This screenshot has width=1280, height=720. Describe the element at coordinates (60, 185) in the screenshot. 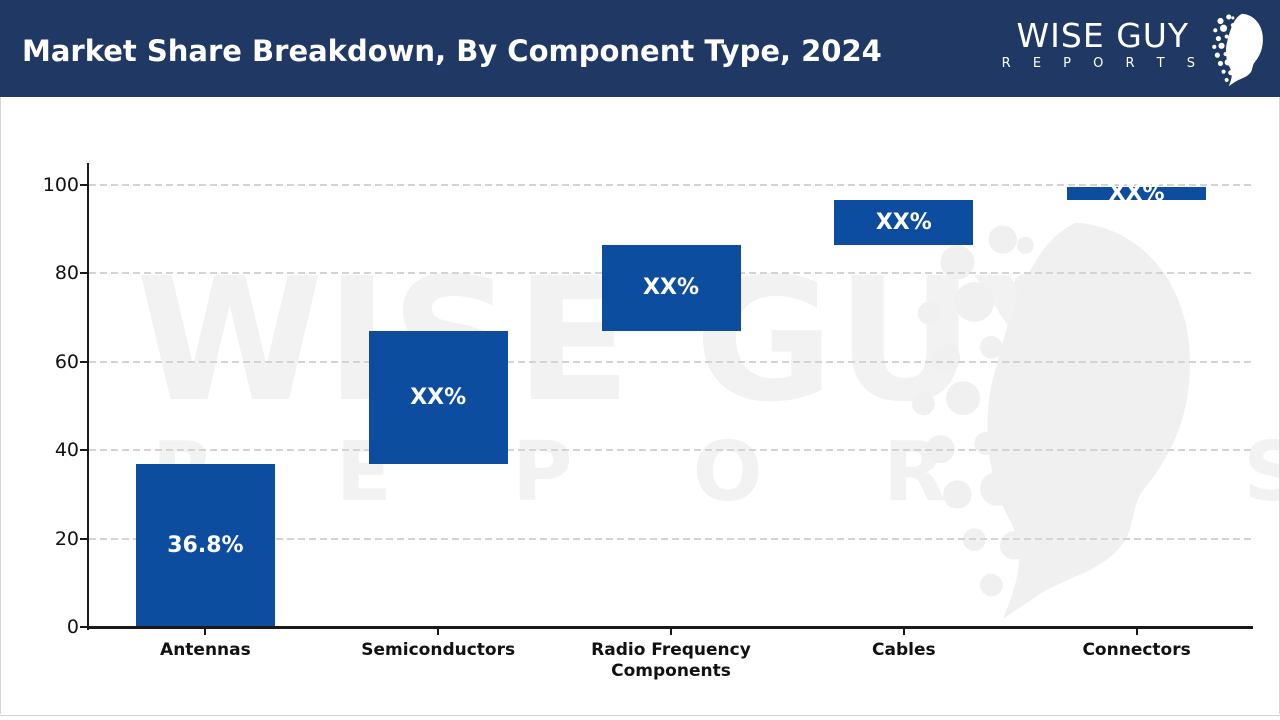

I see `y-axis-tick-label: 100` at that location.